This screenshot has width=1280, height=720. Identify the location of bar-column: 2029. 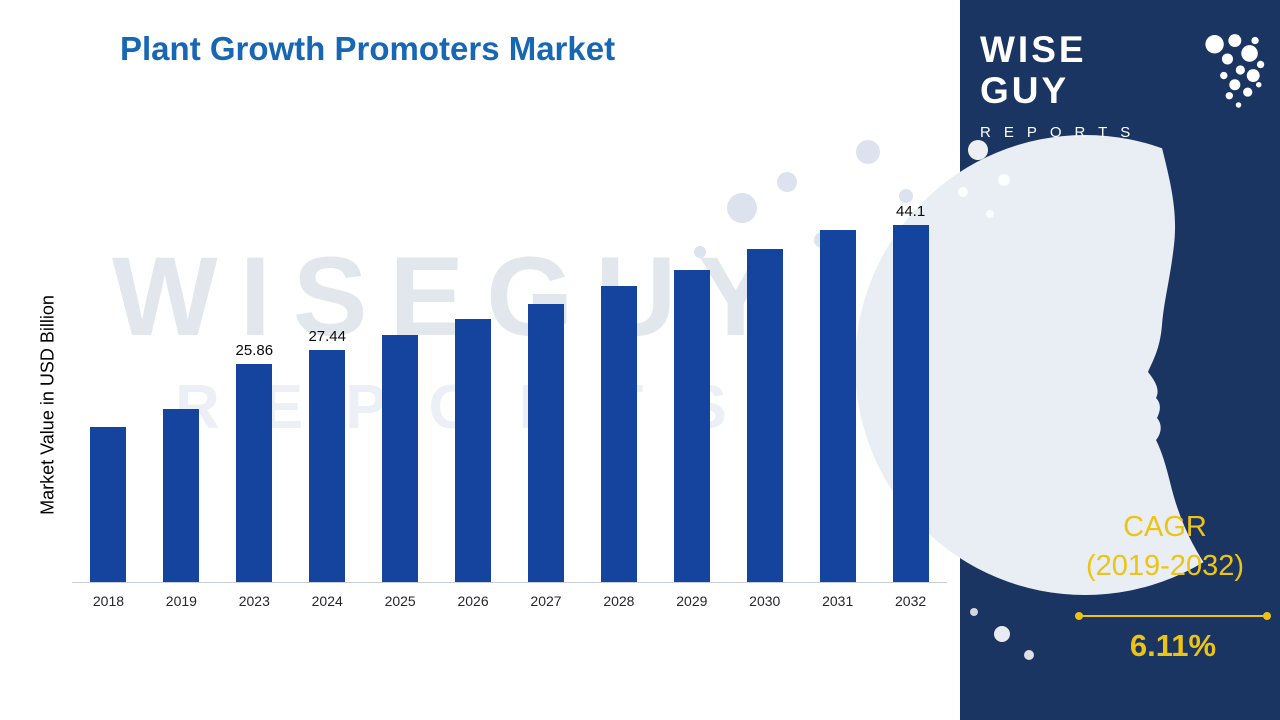
(691, 406).